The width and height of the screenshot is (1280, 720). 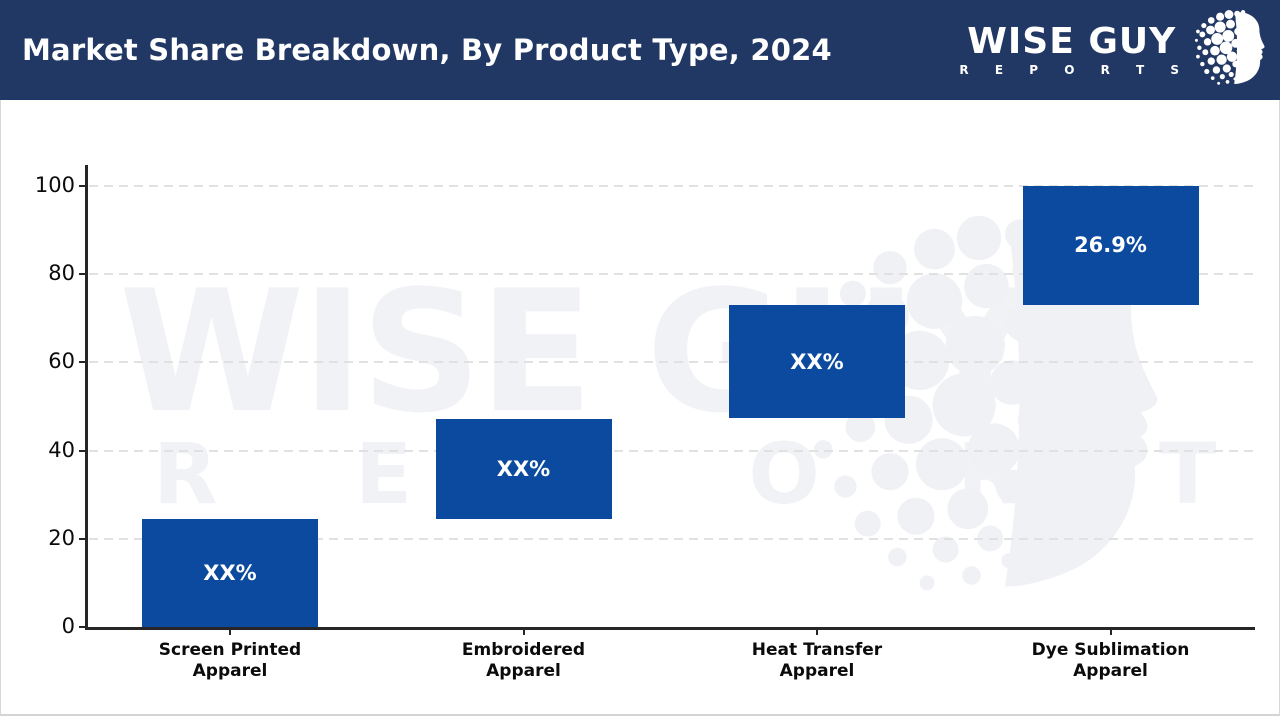 I want to click on logo-subtitle: R E P O R T S, so click(x=1074, y=69).